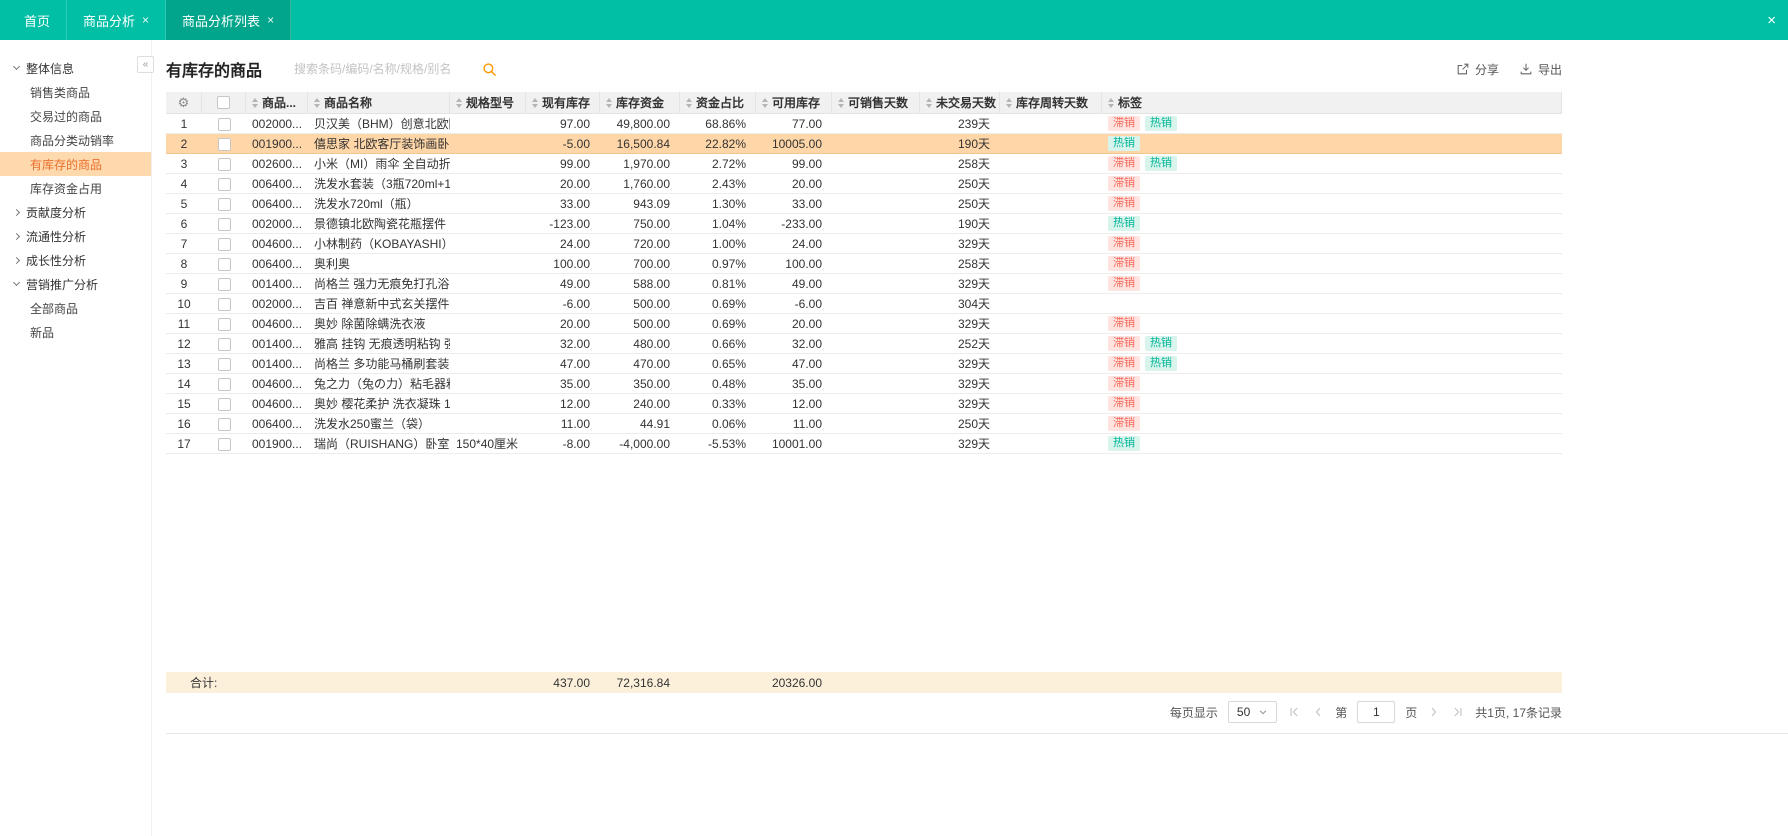  I want to click on last-page-button, so click(1458, 712).